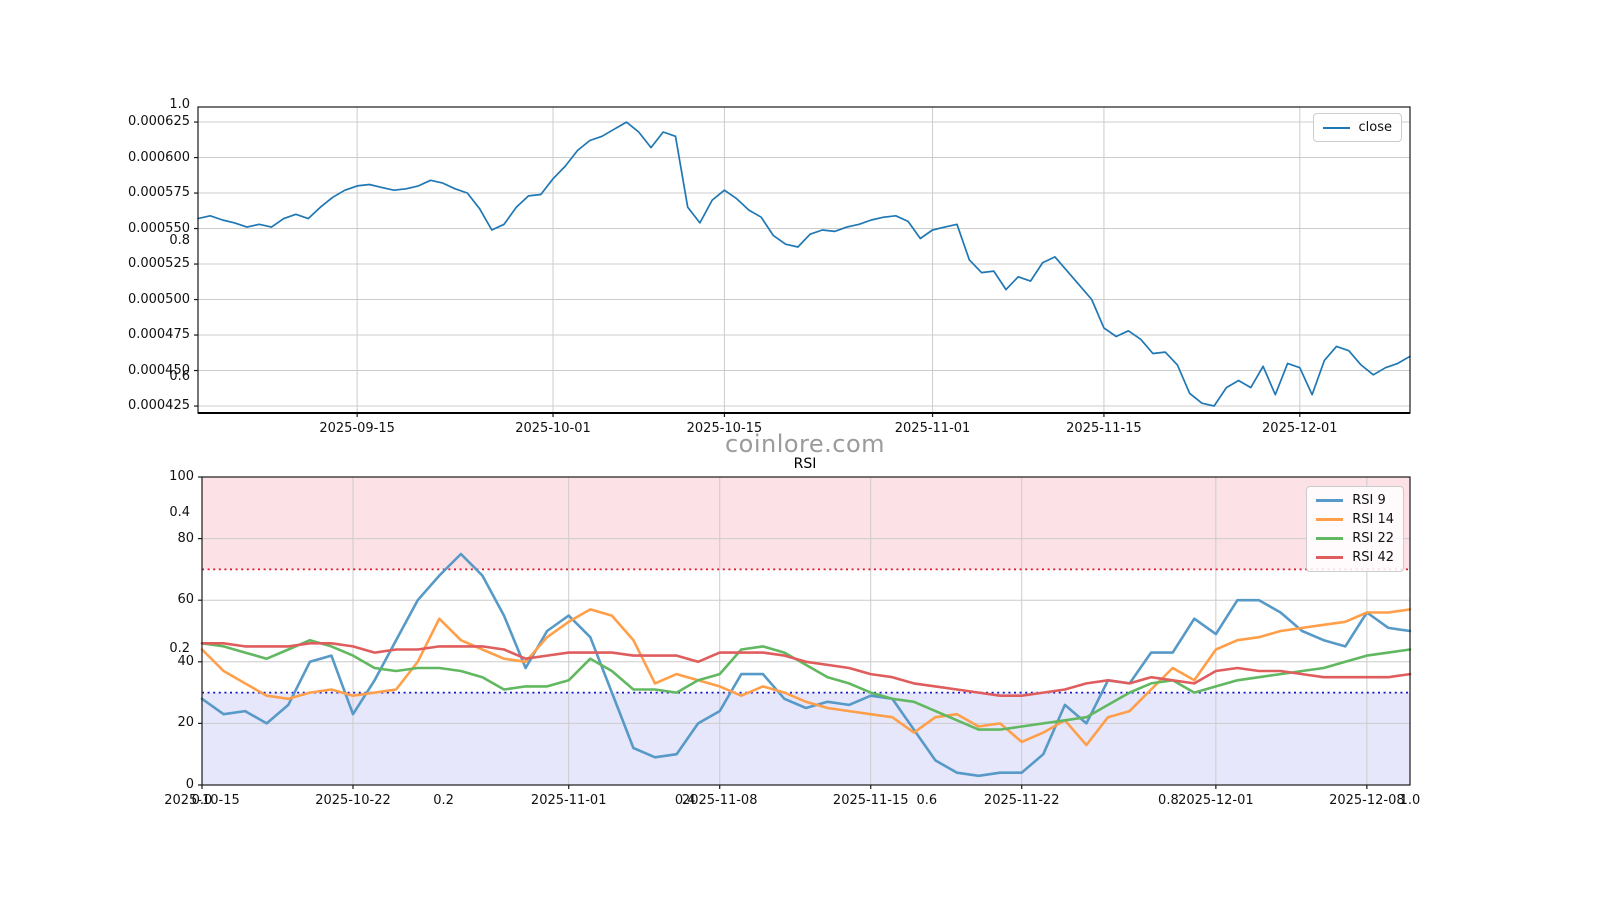 This screenshot has width=1600, height=900. I want to click on legend-label: RSI 9, so click(1369, 500).